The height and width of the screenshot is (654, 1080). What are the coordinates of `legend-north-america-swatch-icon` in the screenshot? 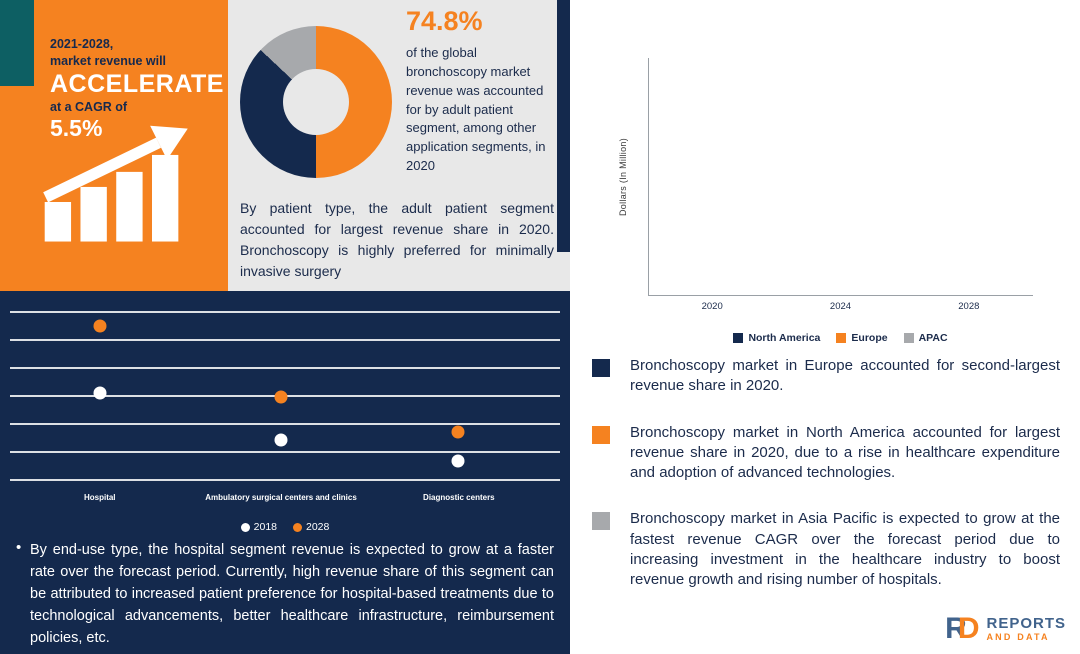 It's located at (738, 338).